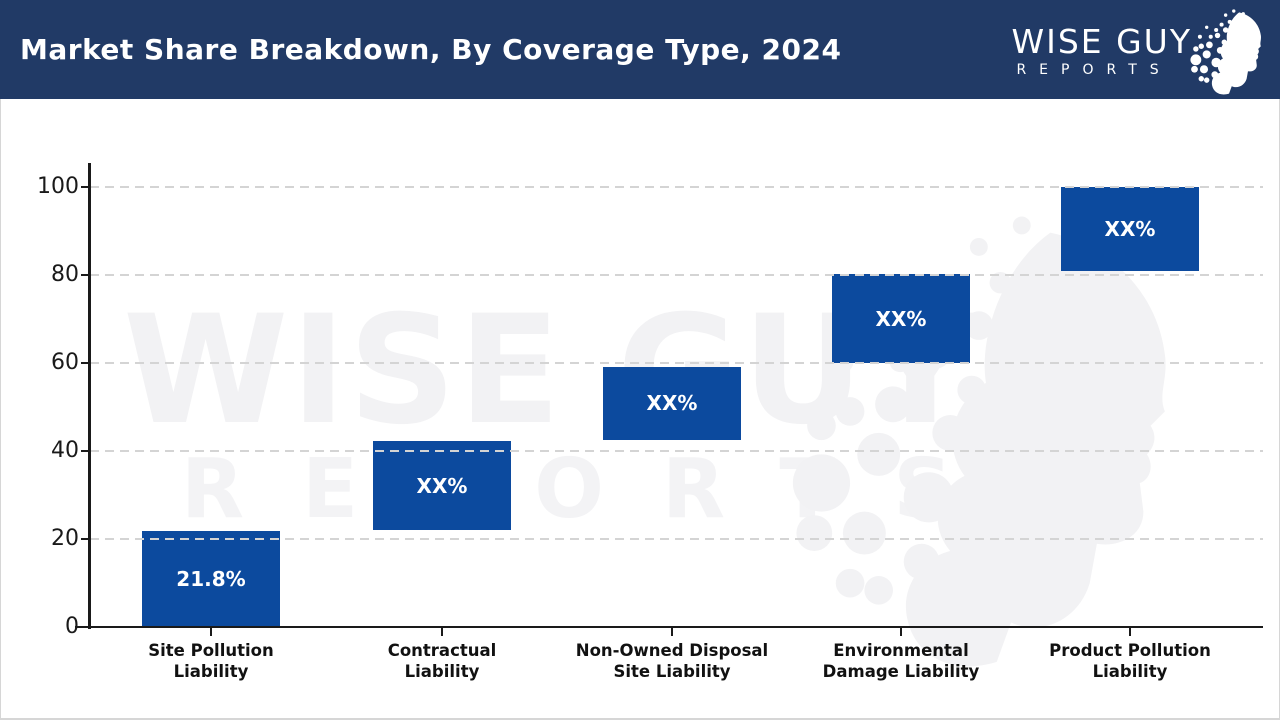 The height and width of the screenshot is (720, 1280). Describe the element at coordinates (901, 631) in the screenshot. I see `x-axis-tick-mark-environmental-damage-liability` at that location.